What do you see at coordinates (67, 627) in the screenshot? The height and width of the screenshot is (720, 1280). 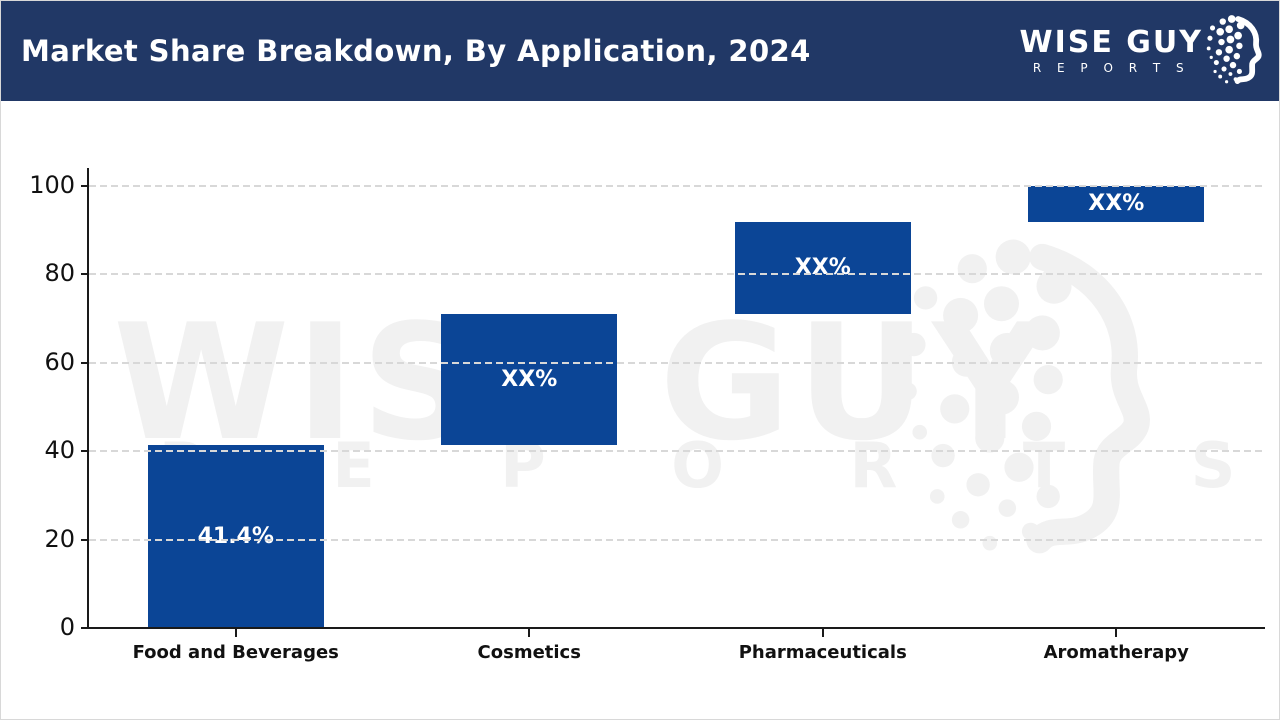 I see `y-tick-label: 0` at bounding box center [67, 627].